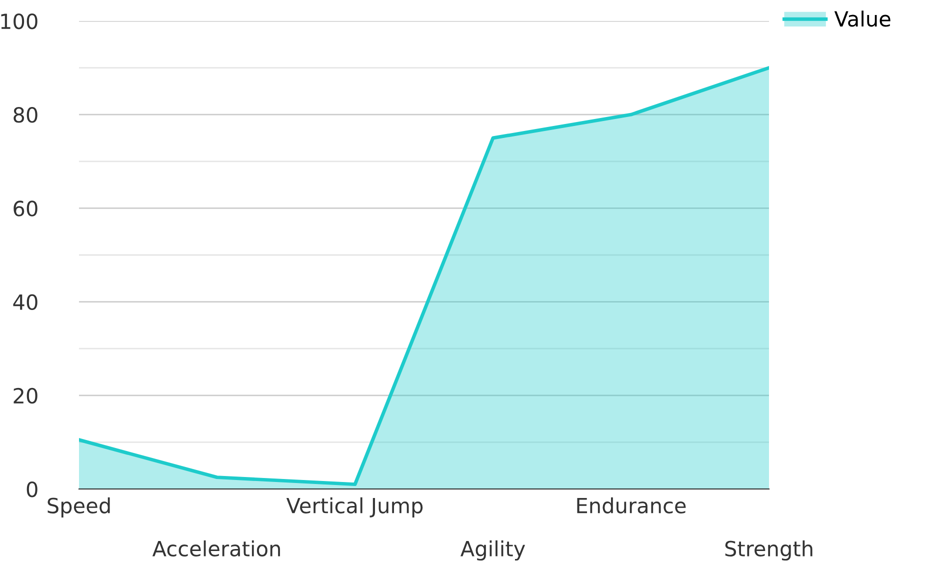  Describe the element at coordinates (26, 396) in the screenshot. I see `y-tick-label: 20` at that location.